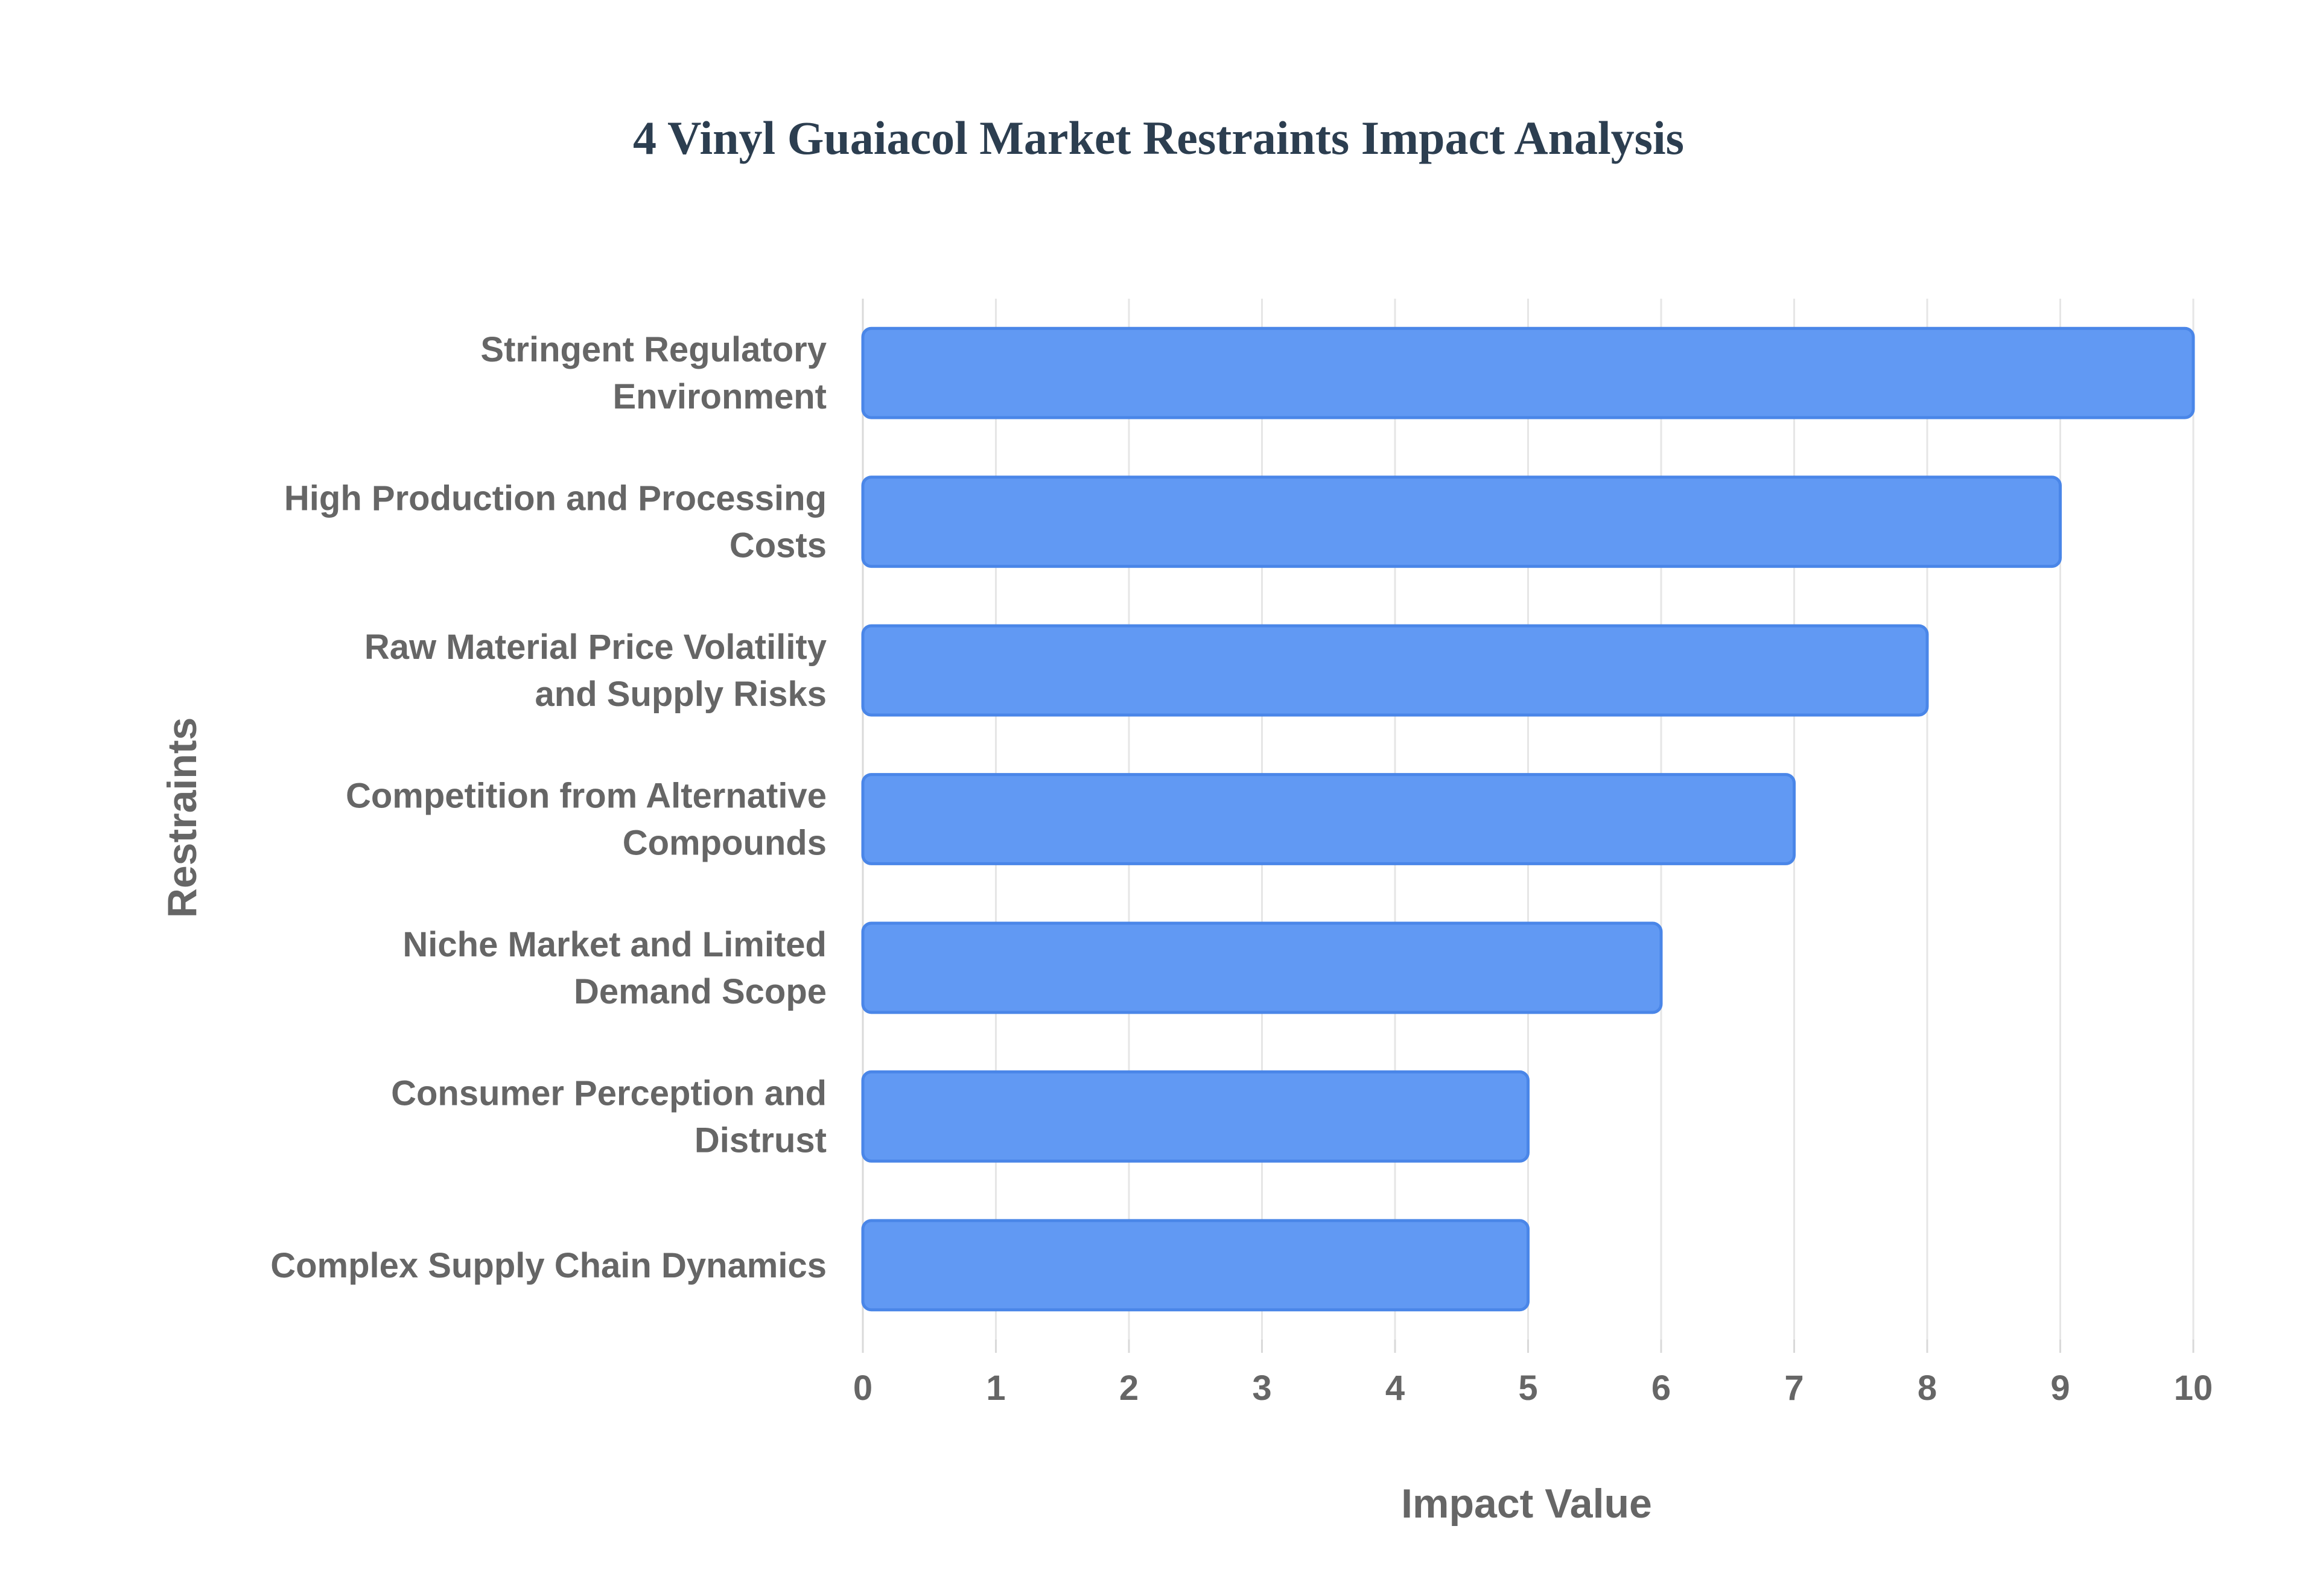 This screenshot has height=1596, width=2317. Describe the element at coordinates (2193, 1389) in the screenshot. I see `x-tick-label: 10` at that location.